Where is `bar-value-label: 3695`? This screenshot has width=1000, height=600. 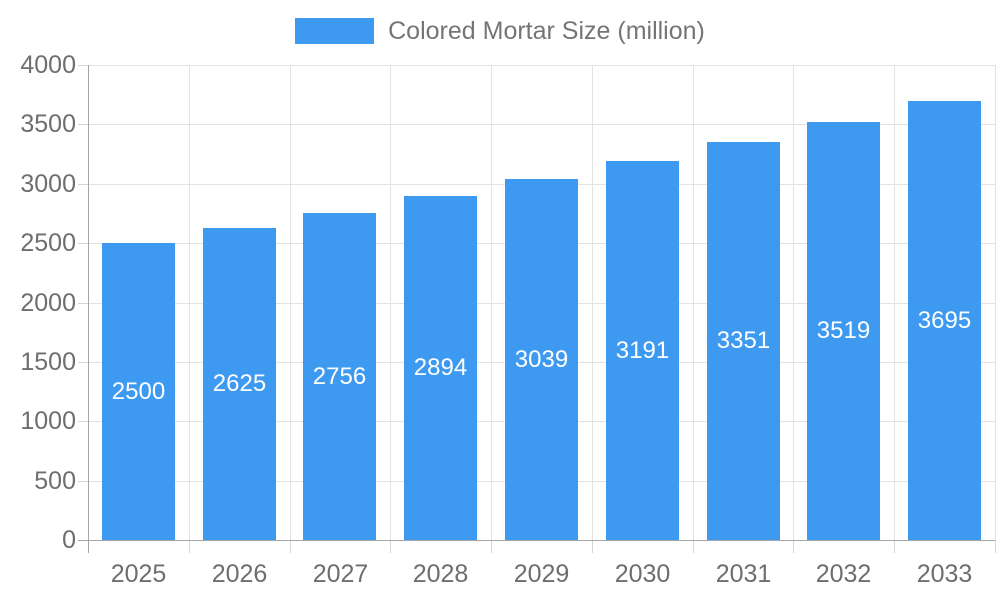 bar-value-label: 3695 is located at coordinates (944, 320).